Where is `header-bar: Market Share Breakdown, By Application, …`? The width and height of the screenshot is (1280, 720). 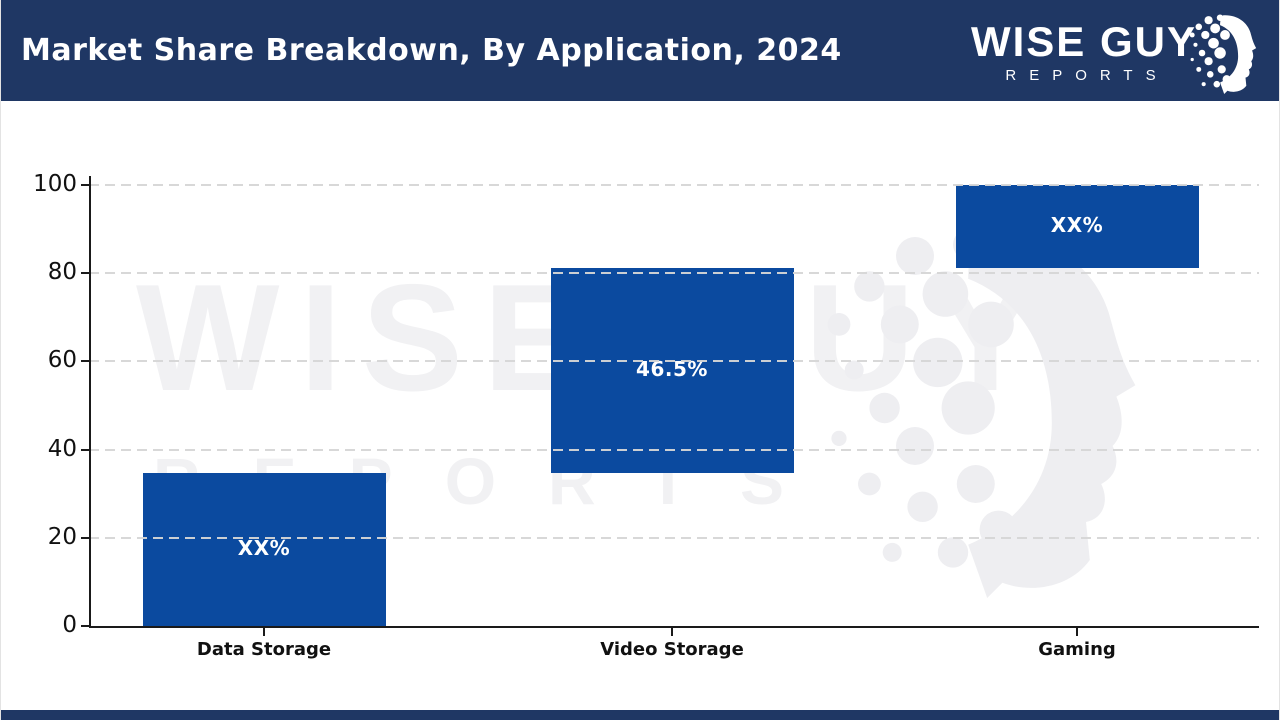
header-bar: Market Share Breakdown, By Application, … is located at coordinates (640, 50).